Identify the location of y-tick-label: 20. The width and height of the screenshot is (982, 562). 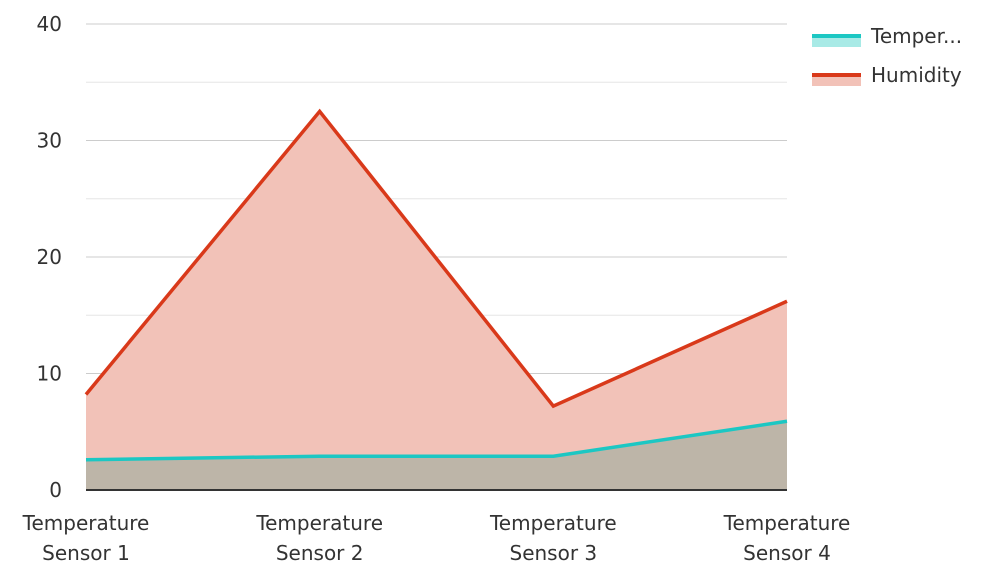
(49, 257).